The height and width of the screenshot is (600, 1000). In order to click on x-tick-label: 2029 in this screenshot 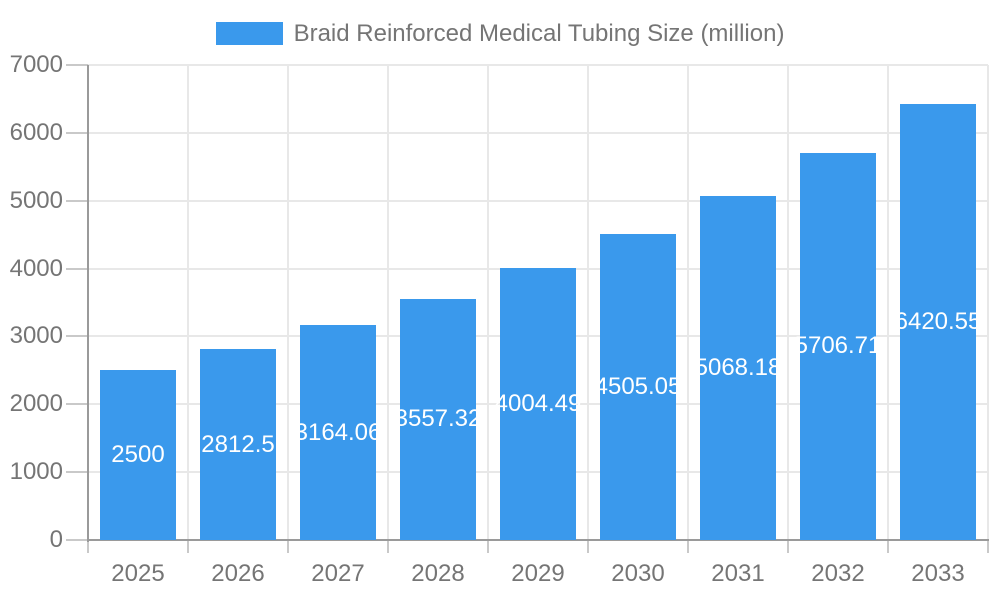, I will do `click(538, 573)`.